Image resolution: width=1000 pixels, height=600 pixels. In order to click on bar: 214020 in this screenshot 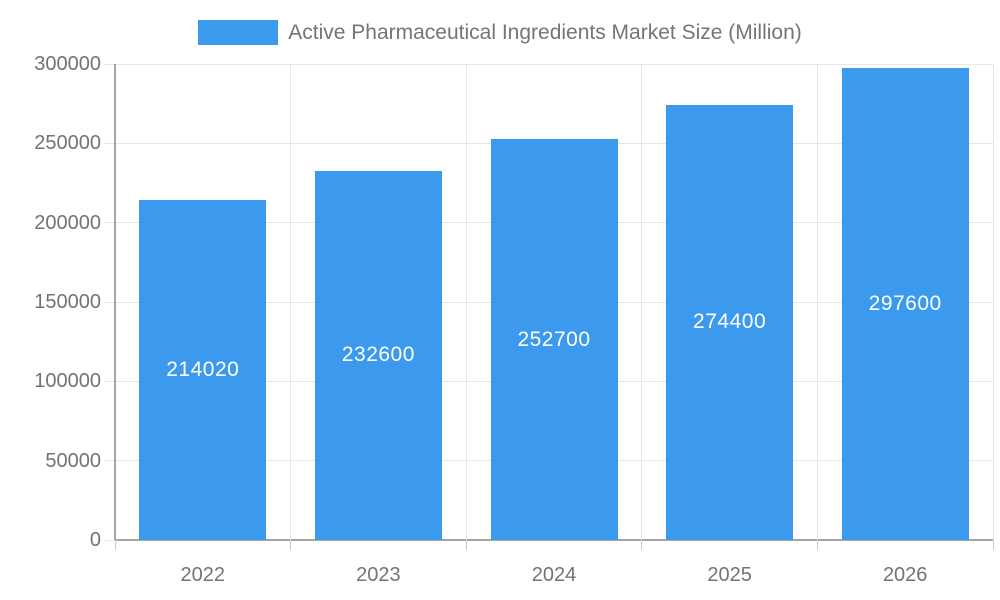, I will do `click(203, 370)`.